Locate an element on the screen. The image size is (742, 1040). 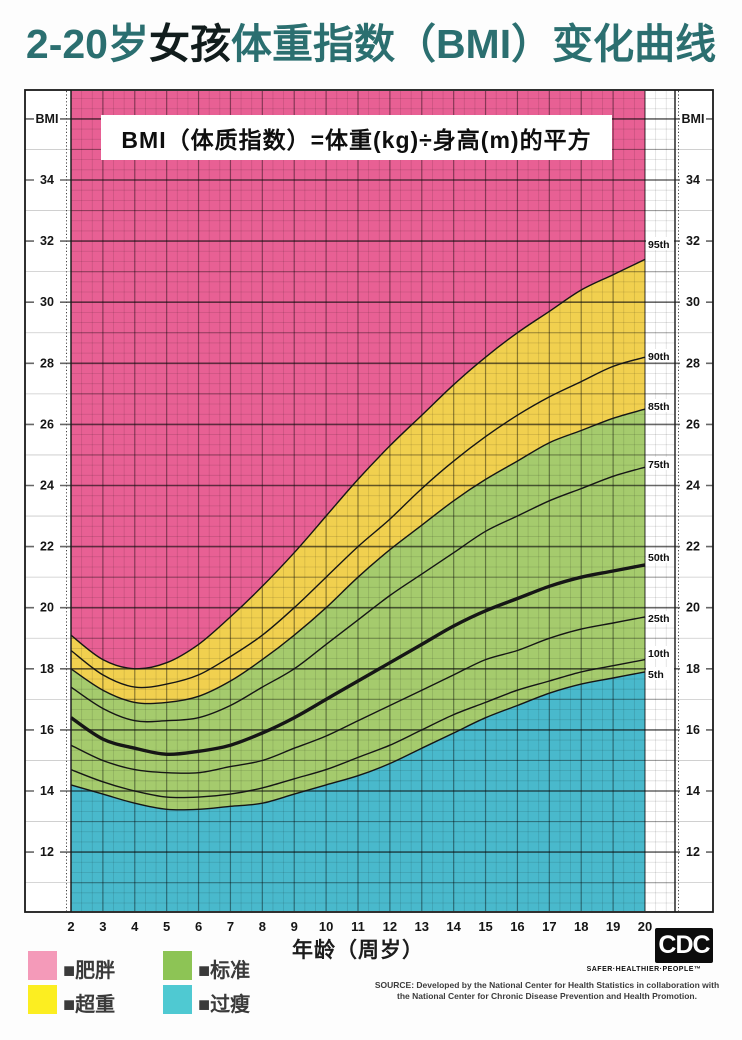
y-tick-right-24: 24 is located at coordinates (693, 486).